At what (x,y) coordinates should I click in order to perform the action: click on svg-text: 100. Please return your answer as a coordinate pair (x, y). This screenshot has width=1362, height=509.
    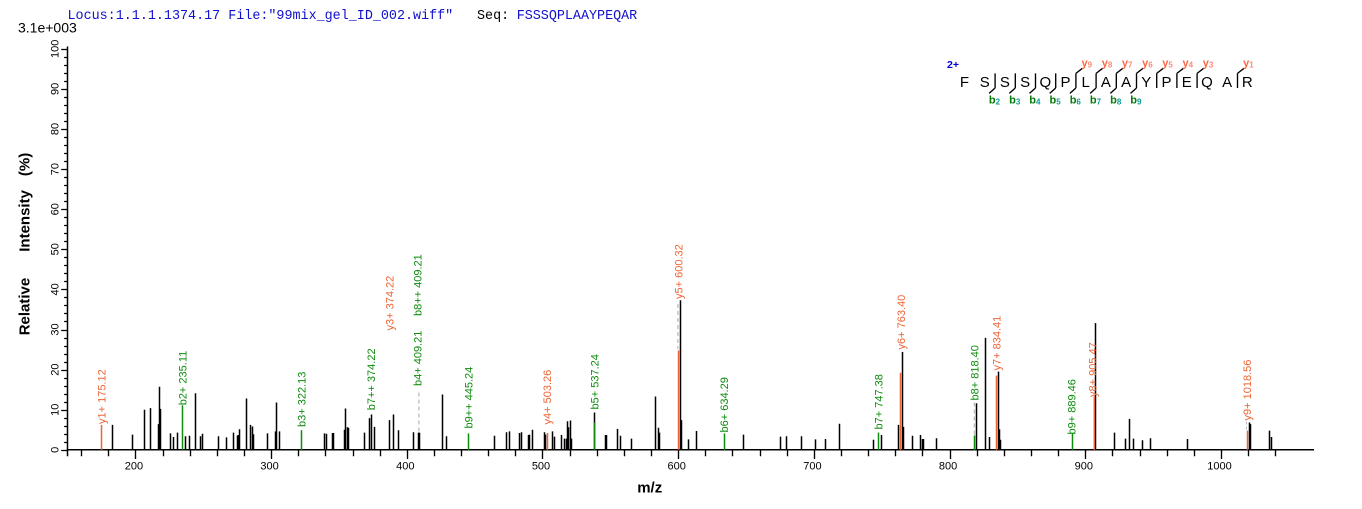
    Looking at the image, I should click on (56, 49).